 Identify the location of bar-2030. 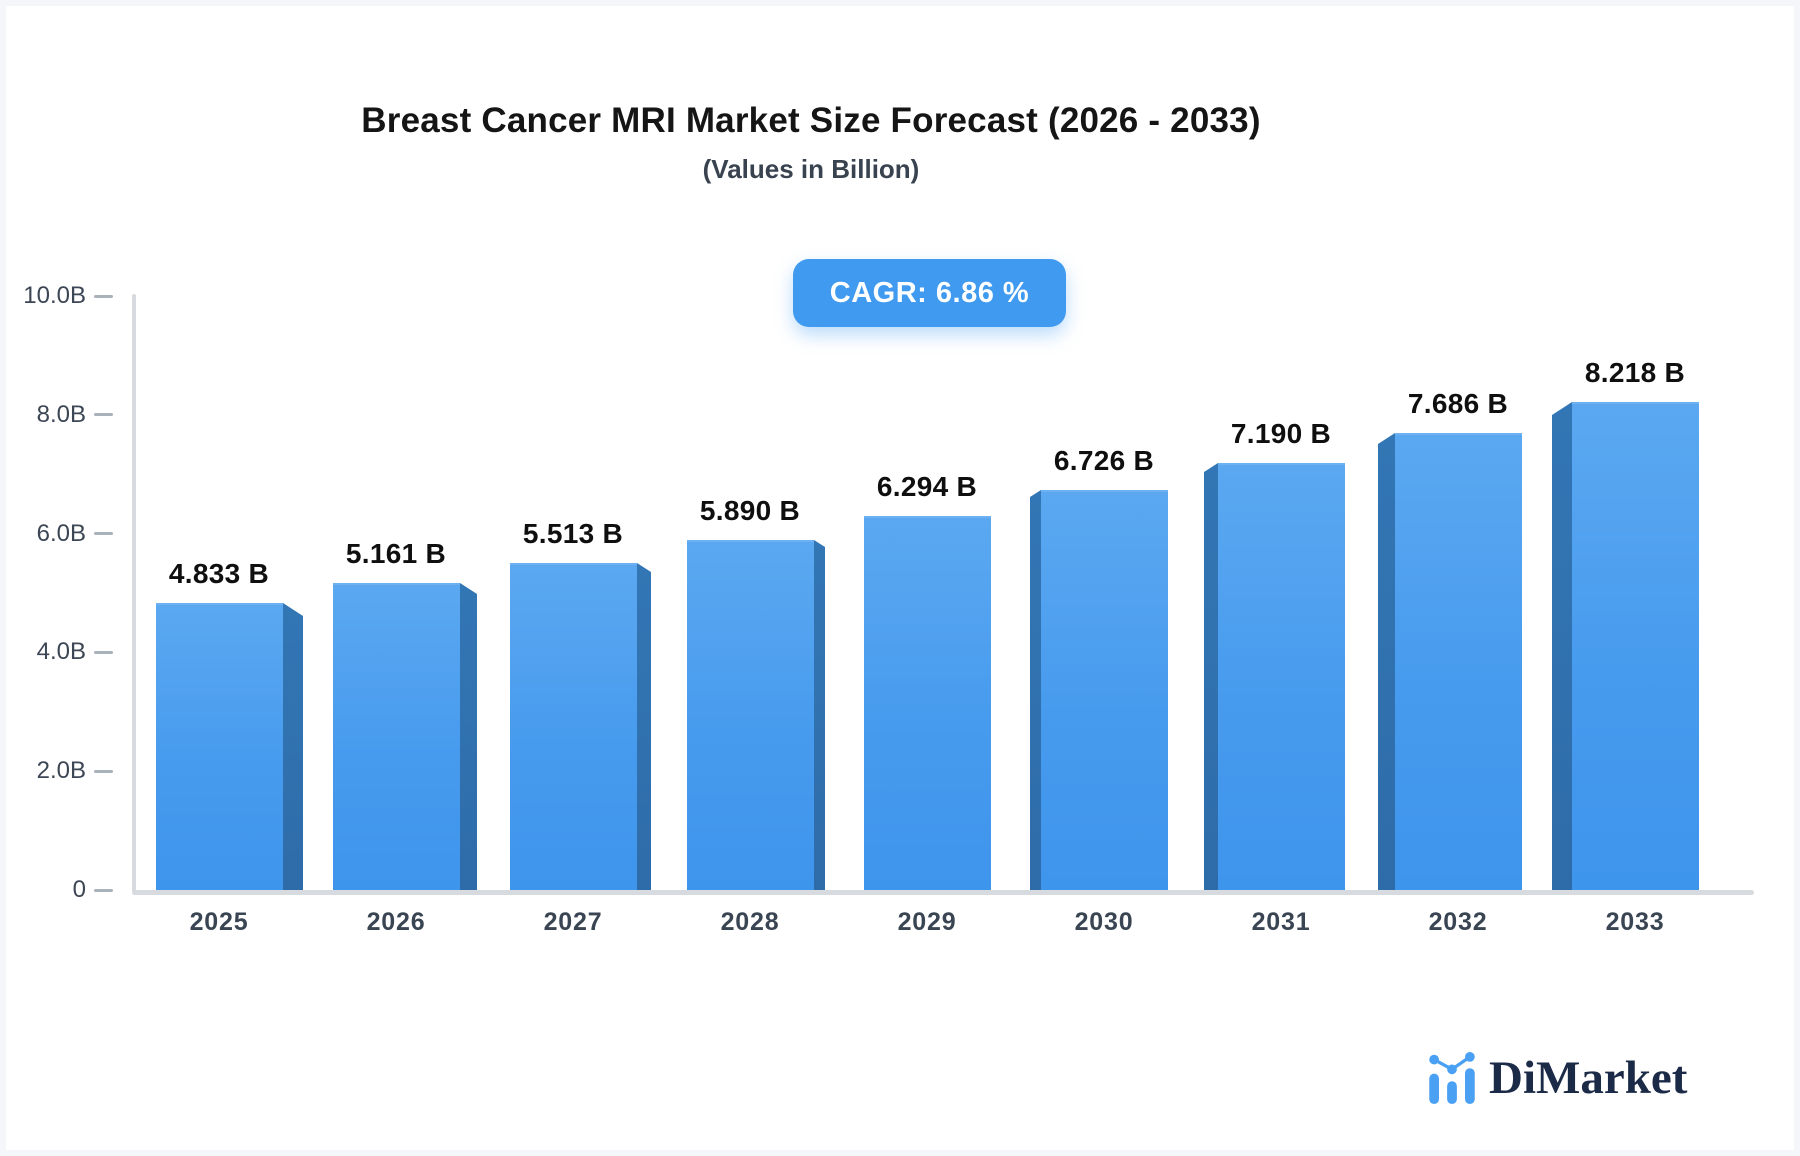
(1104, 690).